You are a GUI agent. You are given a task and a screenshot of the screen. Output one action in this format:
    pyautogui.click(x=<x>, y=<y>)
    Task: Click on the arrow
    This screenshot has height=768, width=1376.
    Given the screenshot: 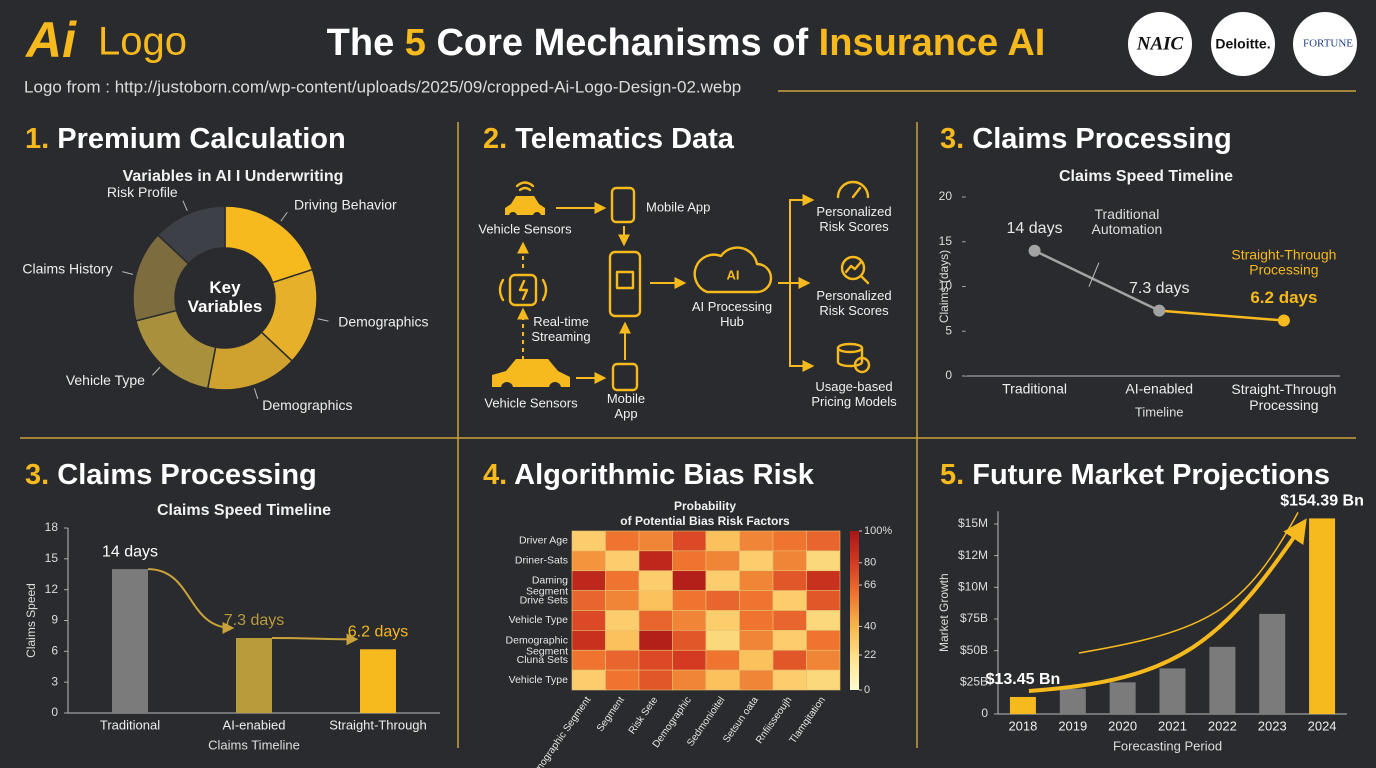 What is the action you would take?
    pyautogui.click(x=802, y=238)
    